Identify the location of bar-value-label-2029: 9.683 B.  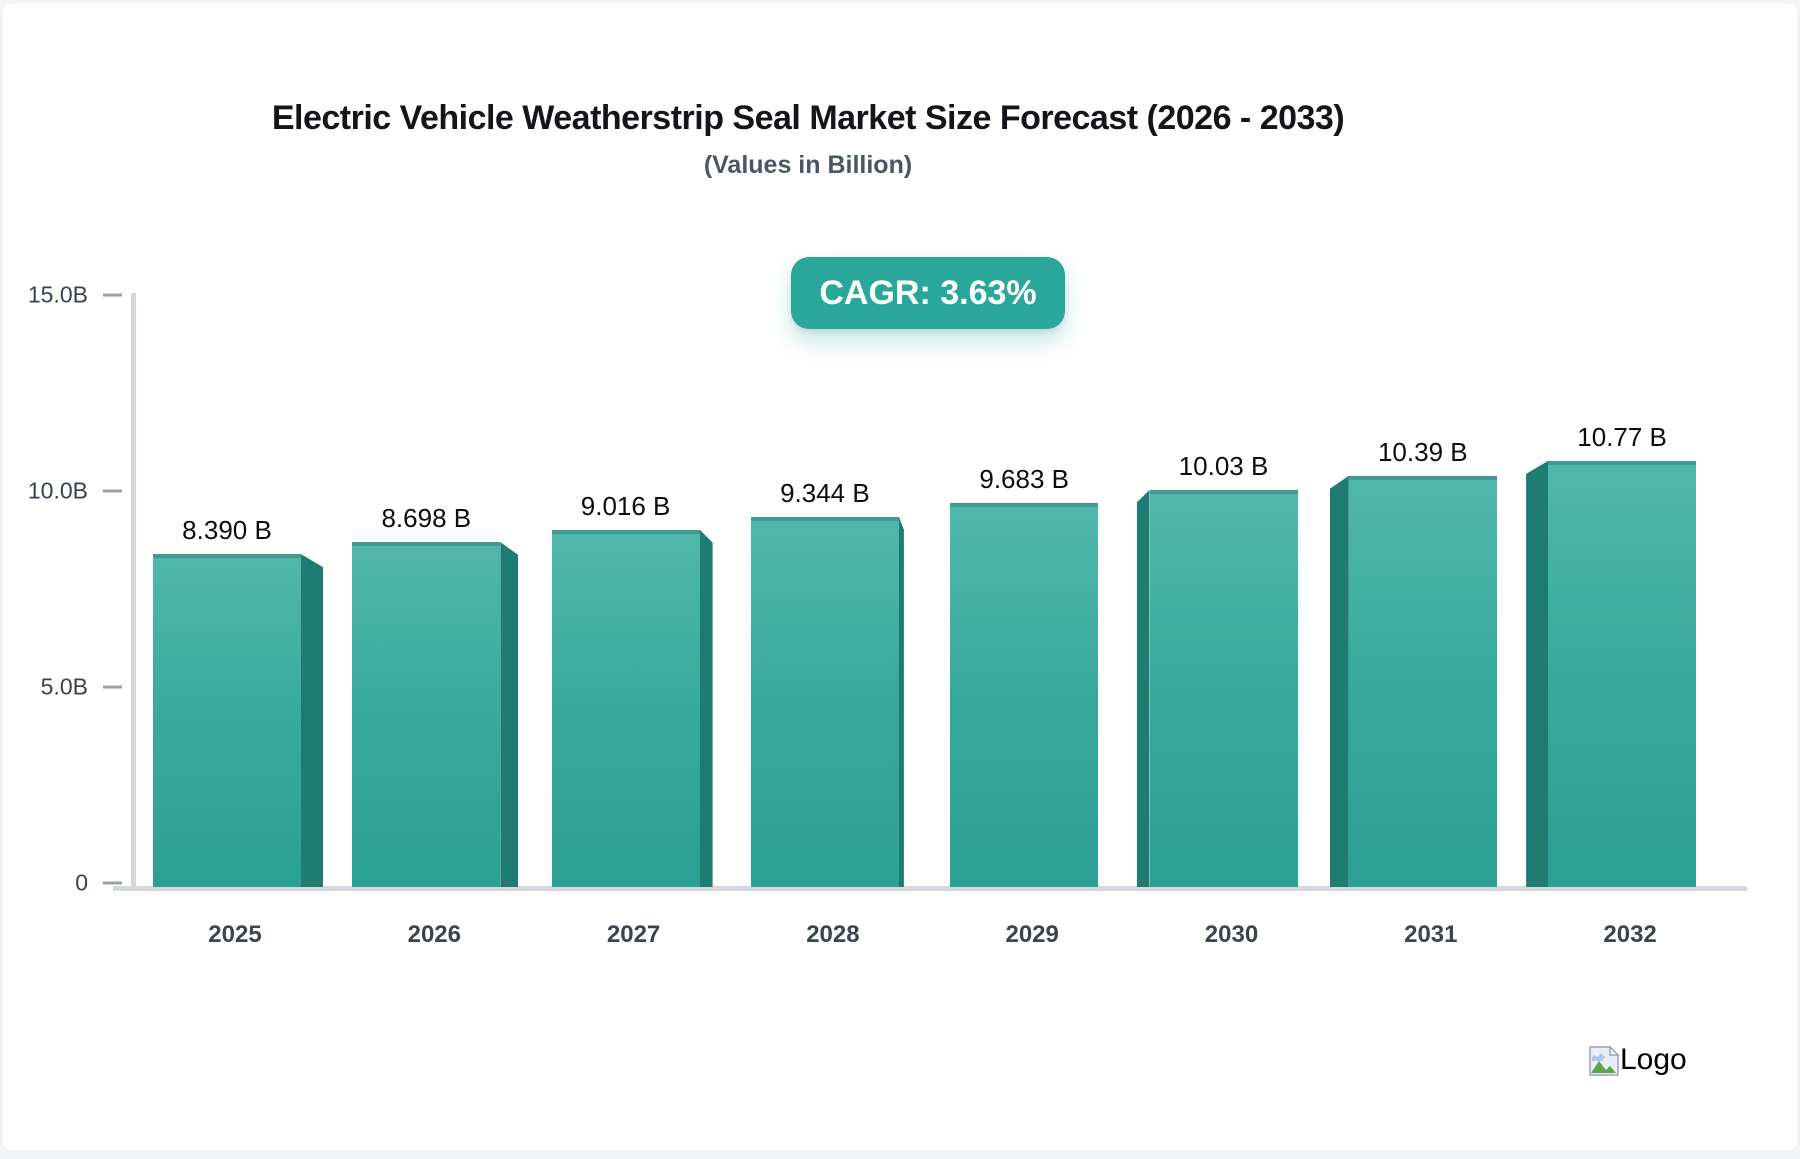
(1024, 479).